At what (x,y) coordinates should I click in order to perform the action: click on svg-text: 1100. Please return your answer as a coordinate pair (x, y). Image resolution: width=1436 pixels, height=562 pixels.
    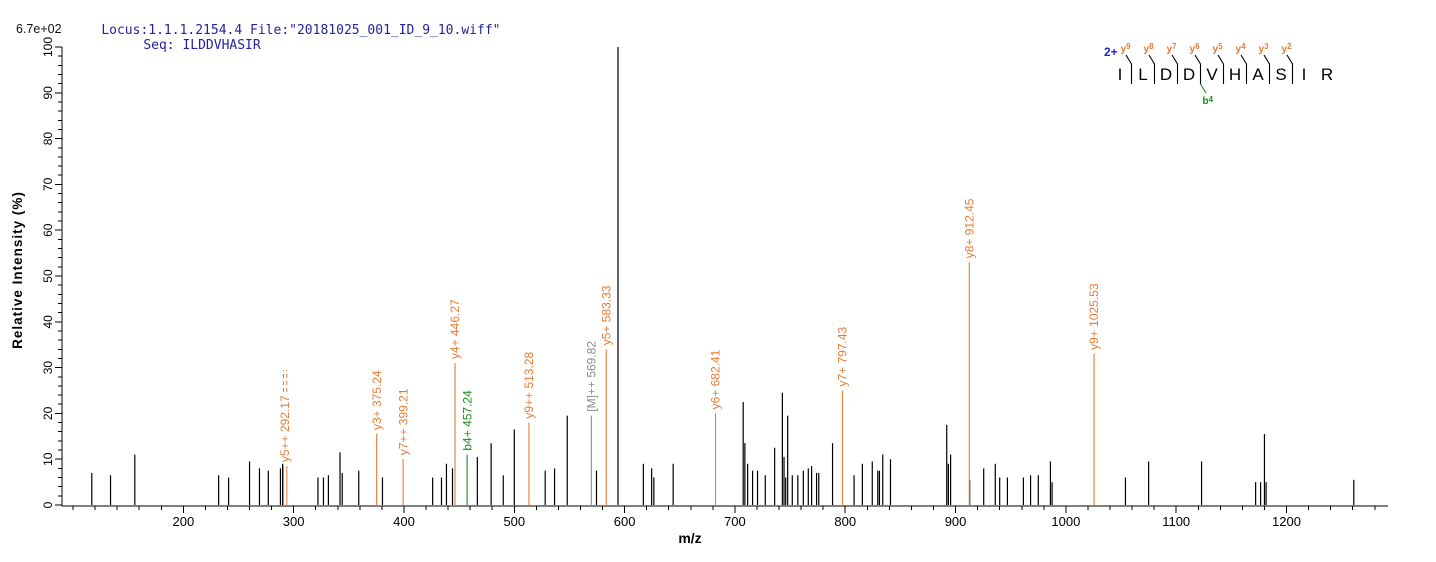
    Looking at the image, I should click on (1176, 521).